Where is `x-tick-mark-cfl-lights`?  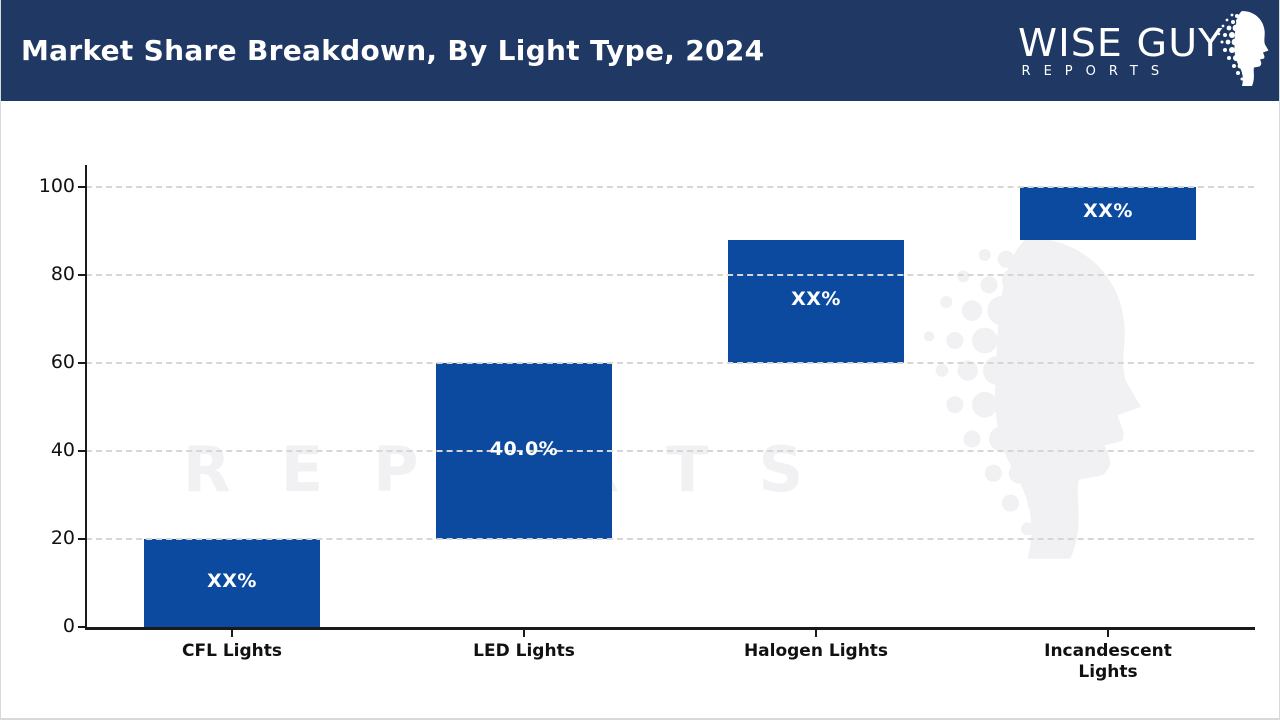
x-tick-mark-cfl-lights is located at coordinates (232, 633).